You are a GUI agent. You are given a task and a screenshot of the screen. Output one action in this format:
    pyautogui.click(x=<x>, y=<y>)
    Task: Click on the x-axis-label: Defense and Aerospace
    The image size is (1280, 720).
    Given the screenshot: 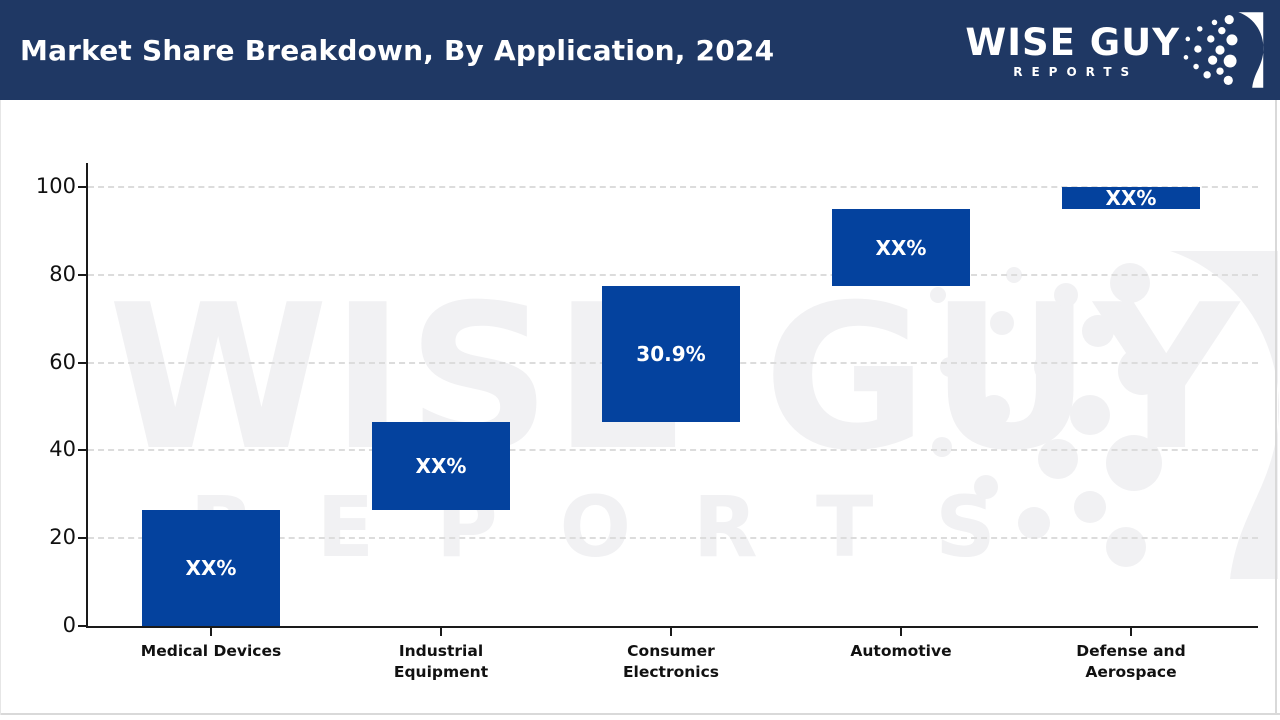 What is the action you would take?
    pyautogui.click(x=1131, y=661)
    